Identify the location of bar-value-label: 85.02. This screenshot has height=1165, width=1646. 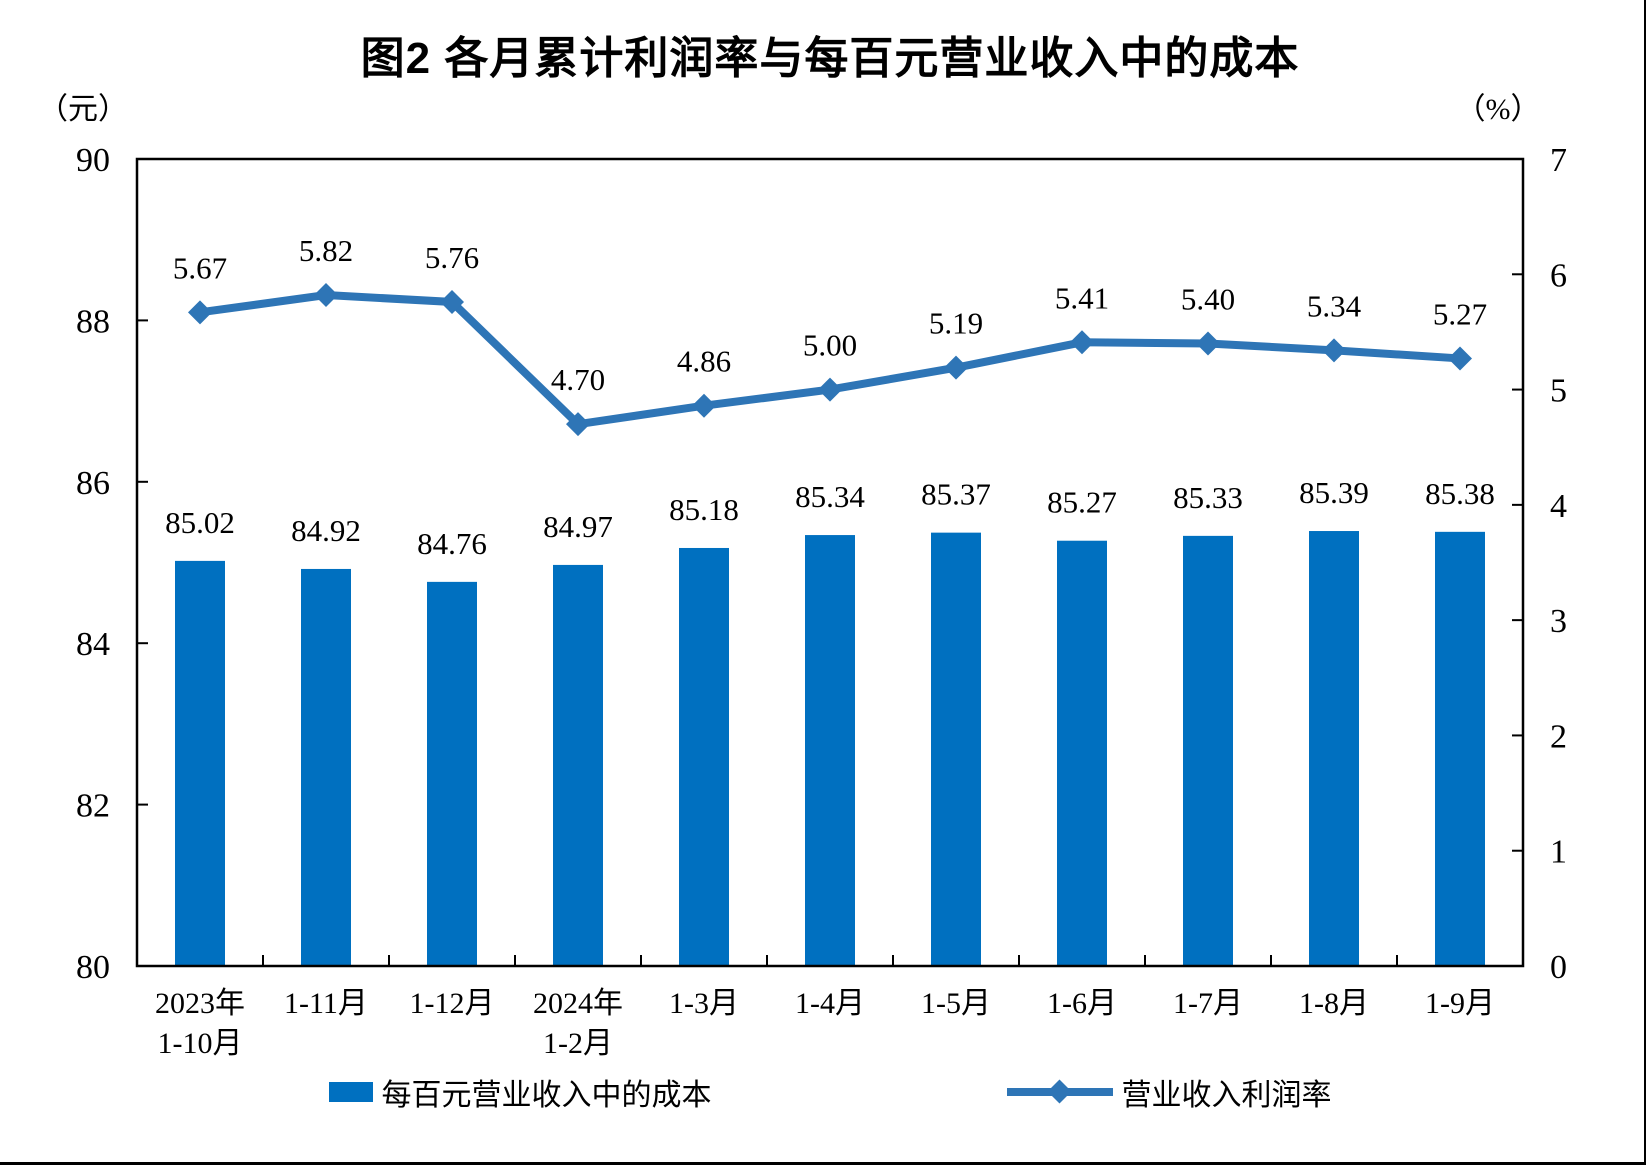
(200, 522).